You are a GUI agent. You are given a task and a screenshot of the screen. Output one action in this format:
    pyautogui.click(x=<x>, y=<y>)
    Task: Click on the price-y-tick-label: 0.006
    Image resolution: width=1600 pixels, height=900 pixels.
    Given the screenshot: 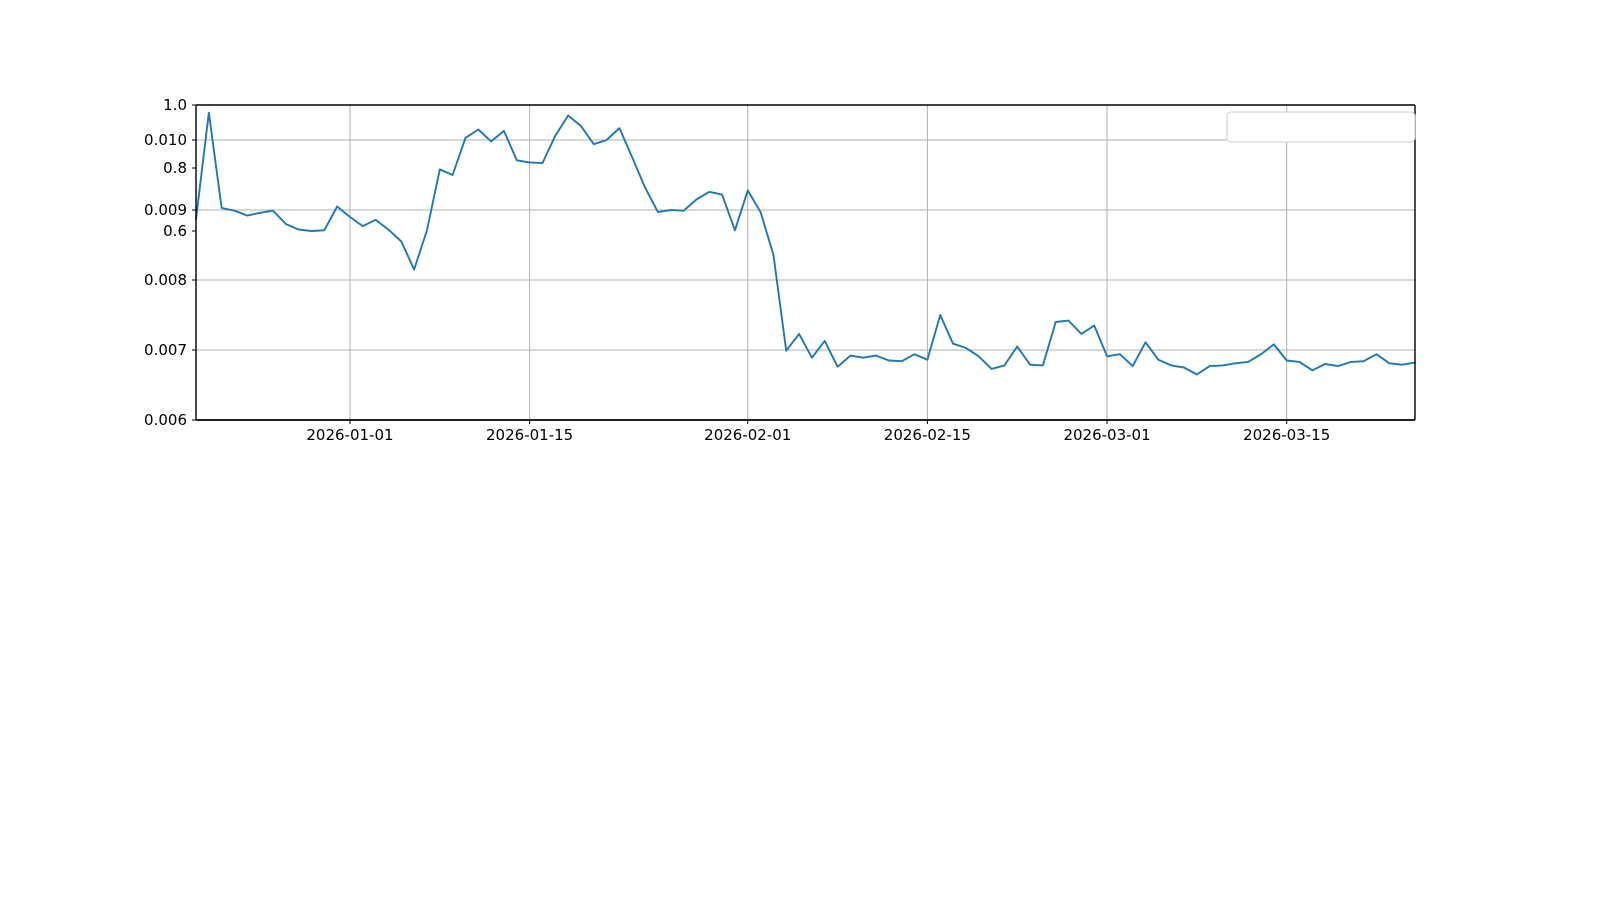 What is the action you would take?
    pyautogui.click(x=165, y=420)
    